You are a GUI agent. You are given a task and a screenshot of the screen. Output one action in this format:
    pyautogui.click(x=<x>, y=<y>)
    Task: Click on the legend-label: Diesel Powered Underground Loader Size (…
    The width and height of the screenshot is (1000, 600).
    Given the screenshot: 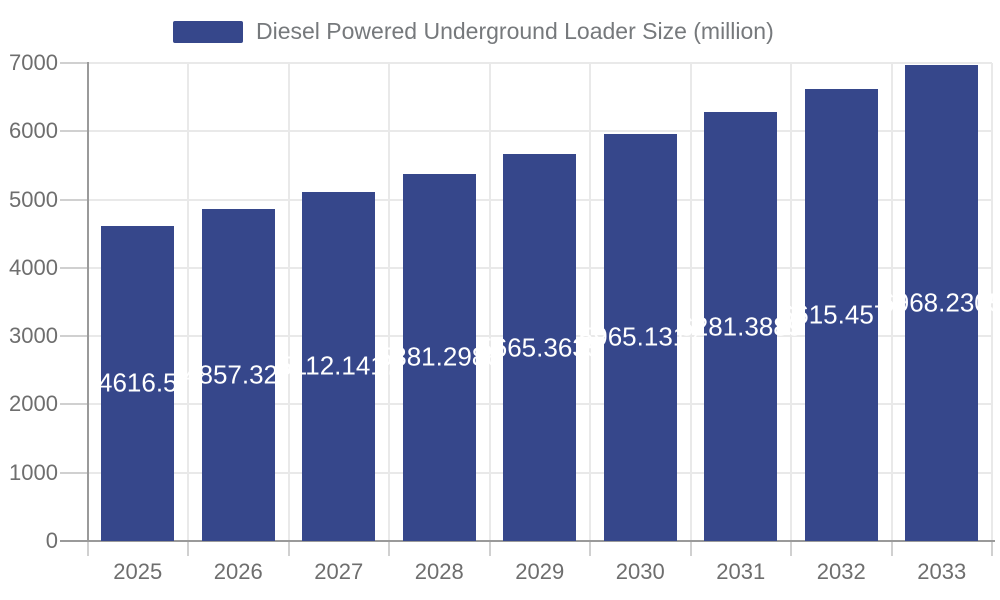 What is the action you would take?
    pyautogui.click(x=515, y=31)
    